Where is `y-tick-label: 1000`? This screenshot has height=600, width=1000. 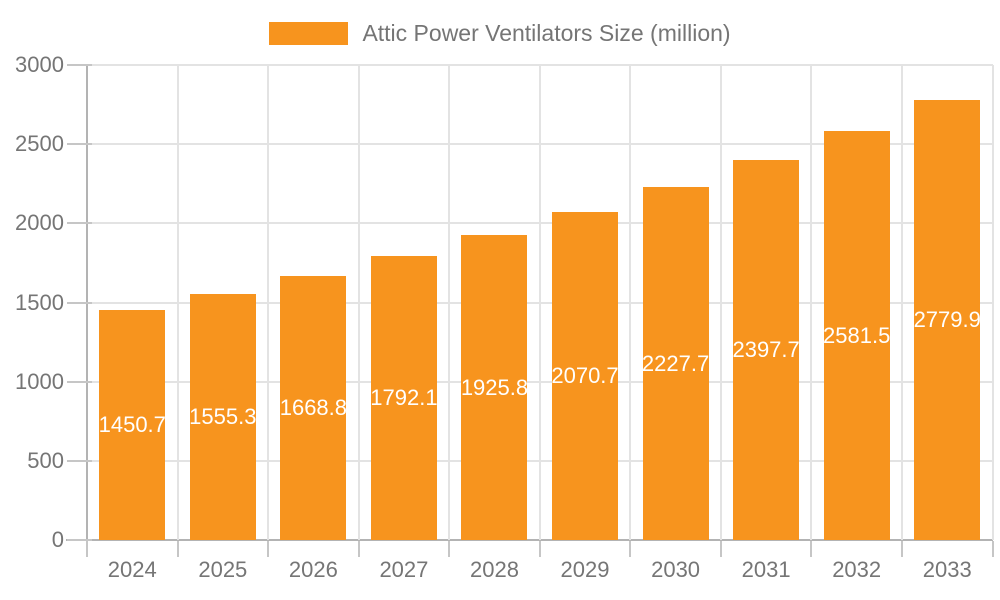 y-tick-label: 1000 is located at coordinates (39, 381).